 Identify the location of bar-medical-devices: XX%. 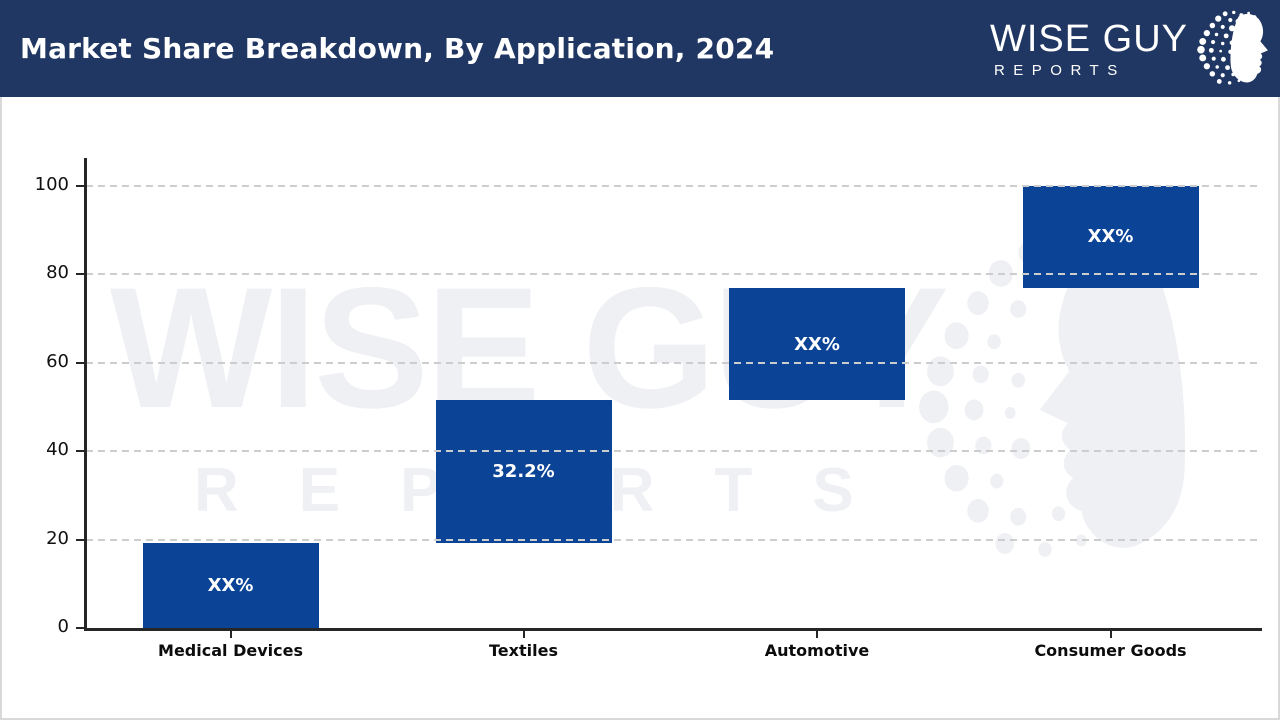
(230, 585).